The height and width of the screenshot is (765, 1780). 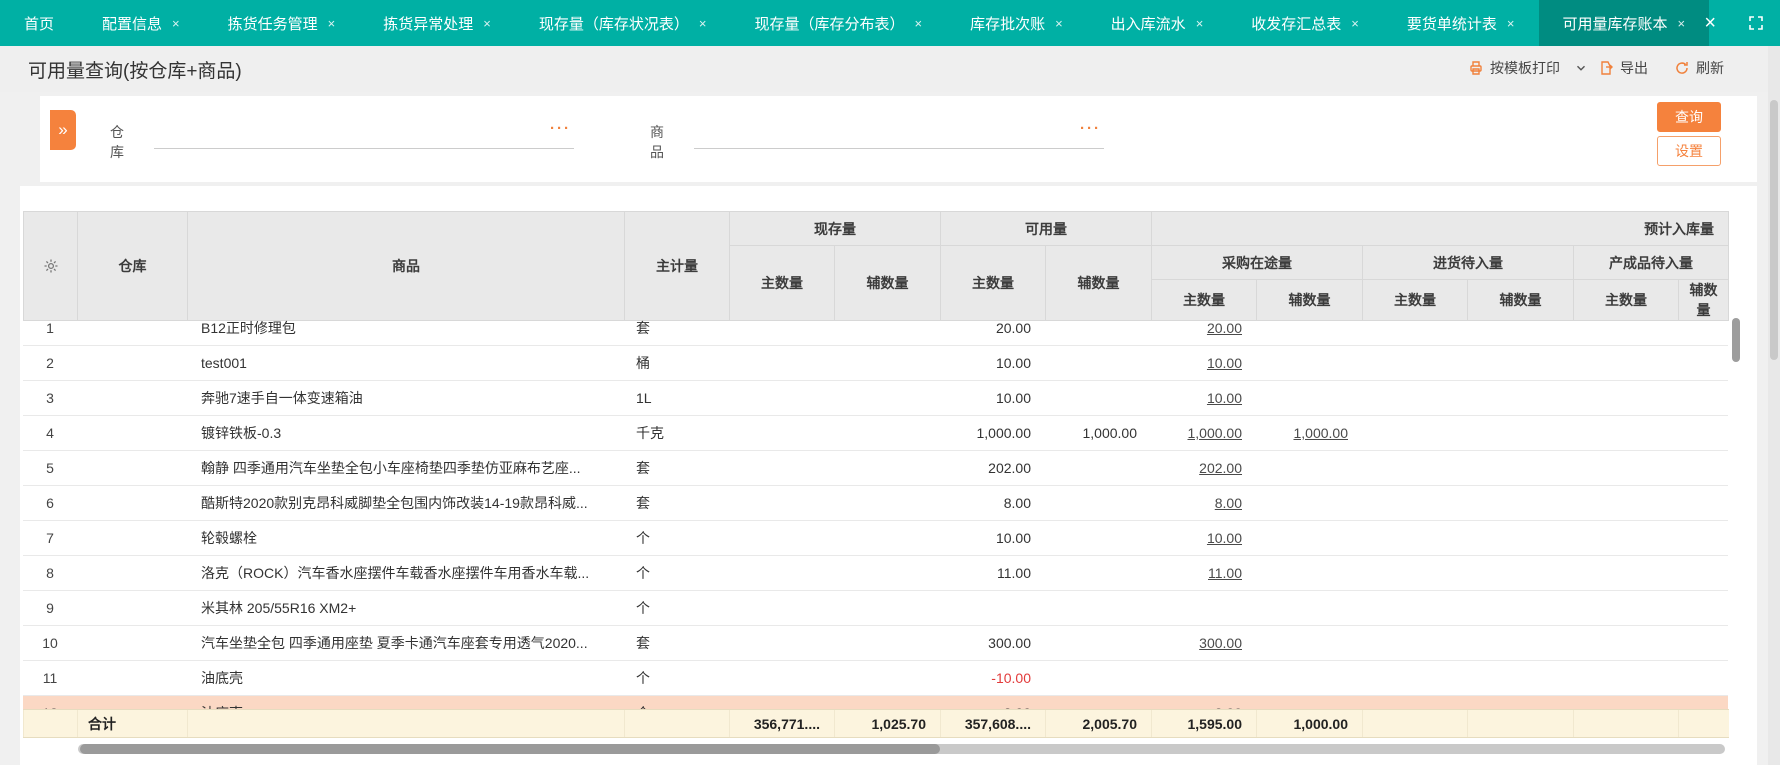 I want to click on cell-po_main: 1,000.00, so click(x=1203, y=433).